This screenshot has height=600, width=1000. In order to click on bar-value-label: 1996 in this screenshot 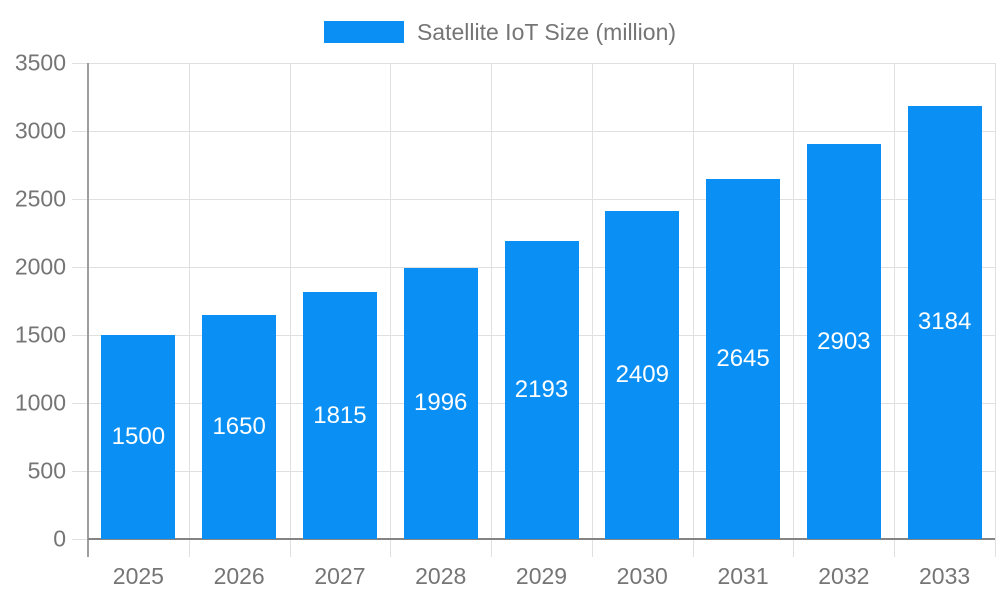, I will do `click(441, 403)`.